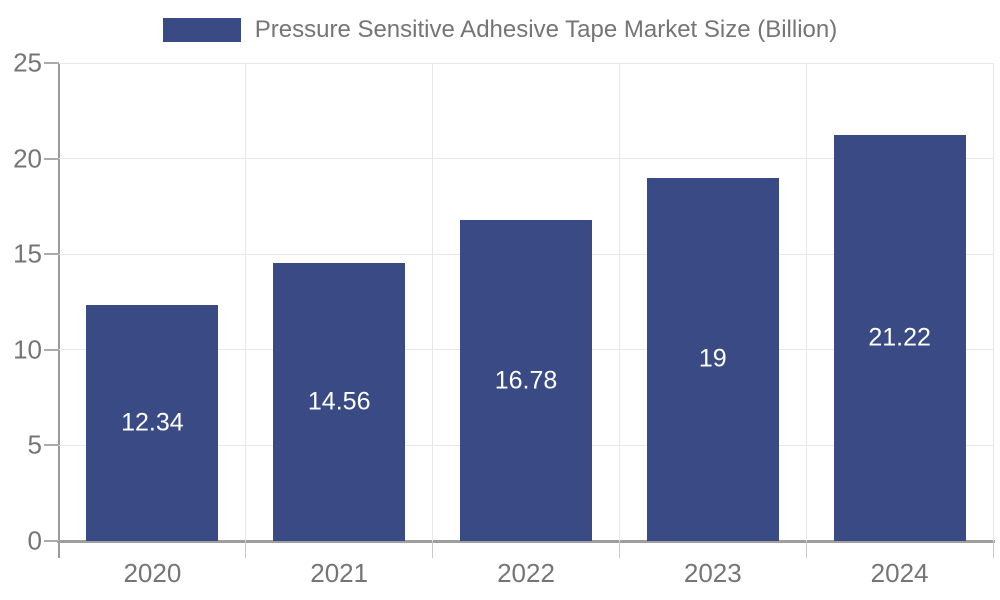 The width and height of the screenshot is (1000, 600). I want to click on y-tick-label: 5, so click(34, 444).